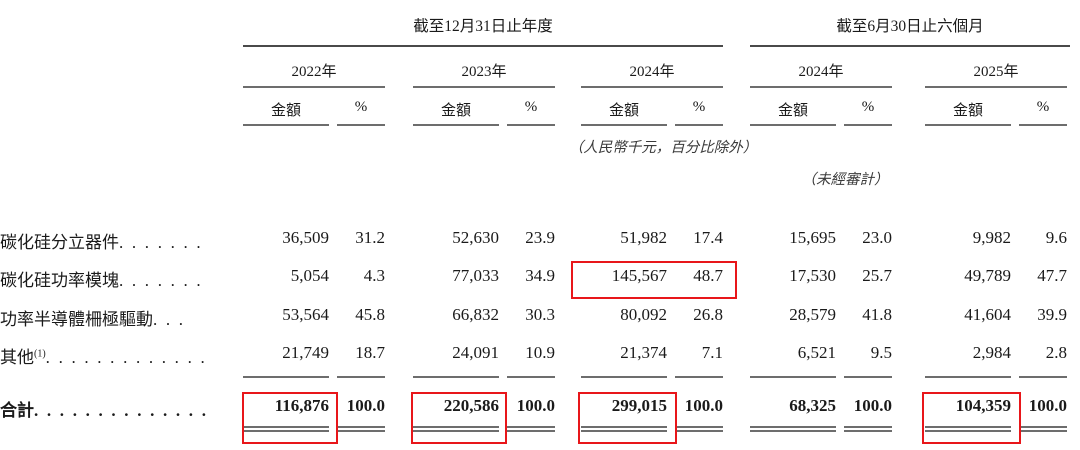  Describe the element at coordinates (987, 275) in the screenshot. I see `cell-r1-c4-amount: 49,789` at that location.